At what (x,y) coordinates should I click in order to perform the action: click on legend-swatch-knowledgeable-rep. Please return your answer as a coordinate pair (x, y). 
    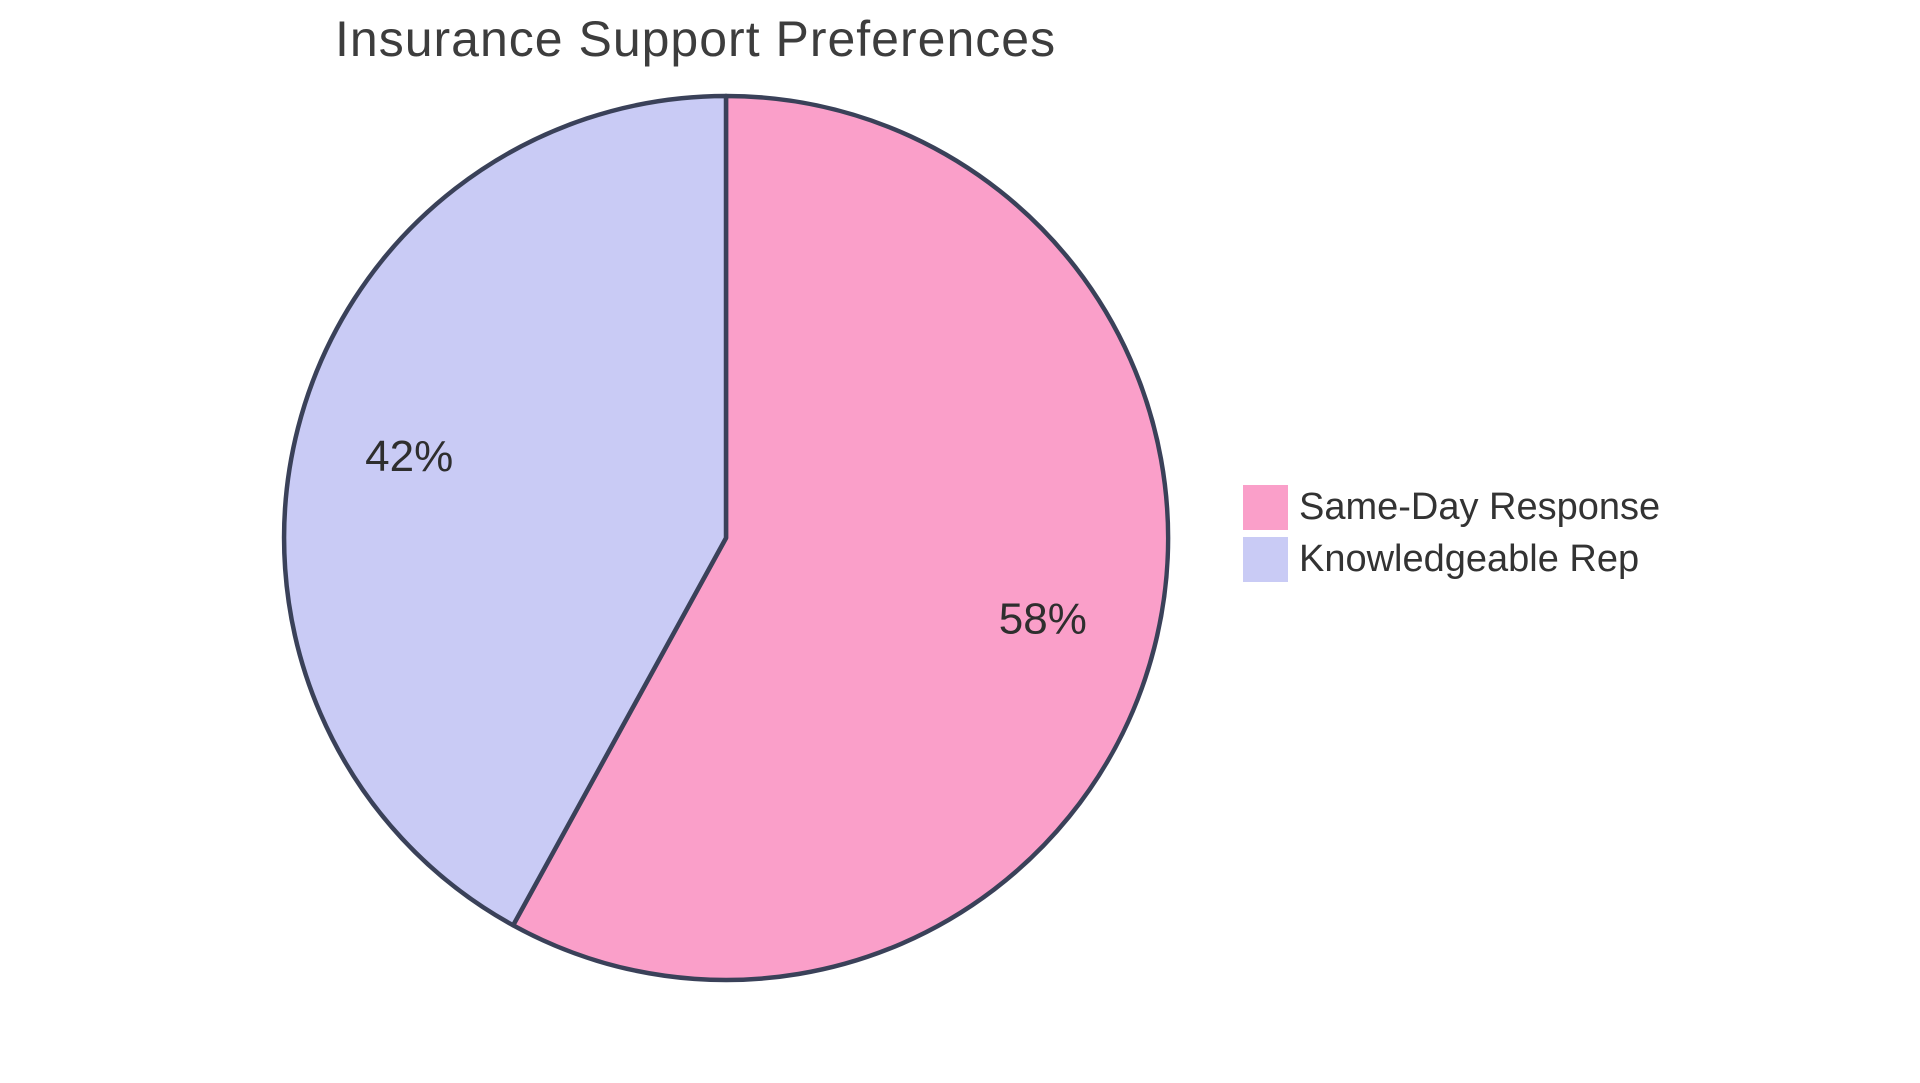
    Looking at the image, I should click on (1265, 559).